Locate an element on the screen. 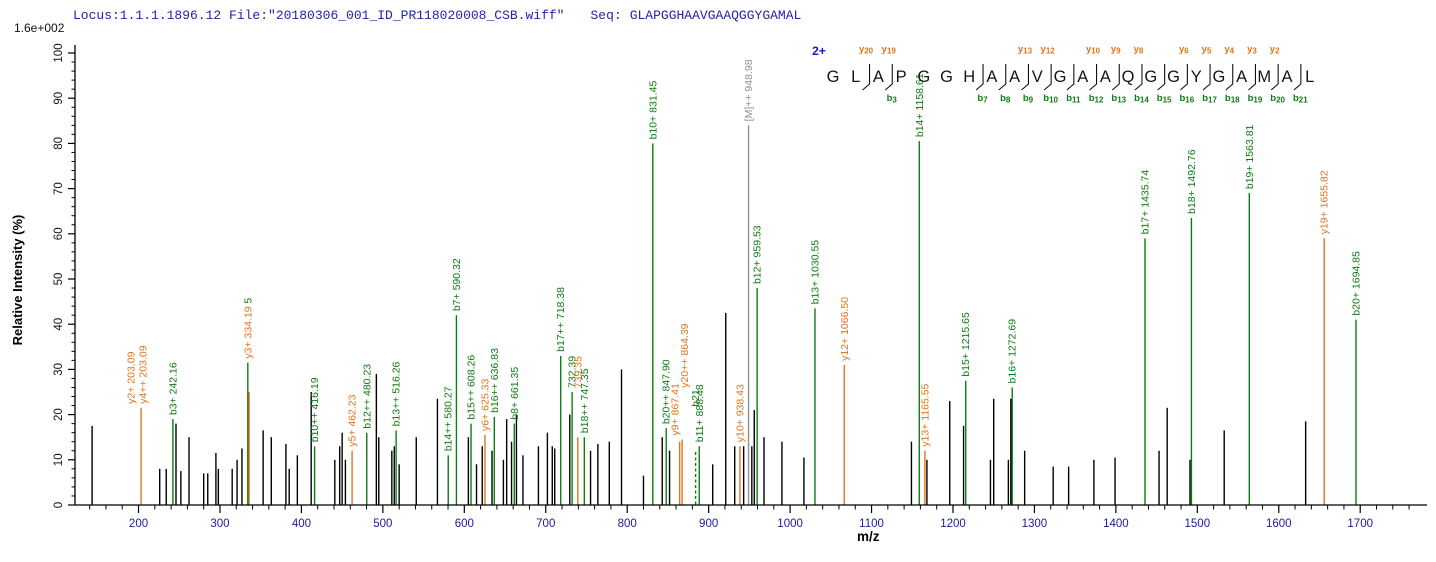 This screenshot has height=562, width=1436. y-tick-label: 30 is located at coordinates (59, 369).